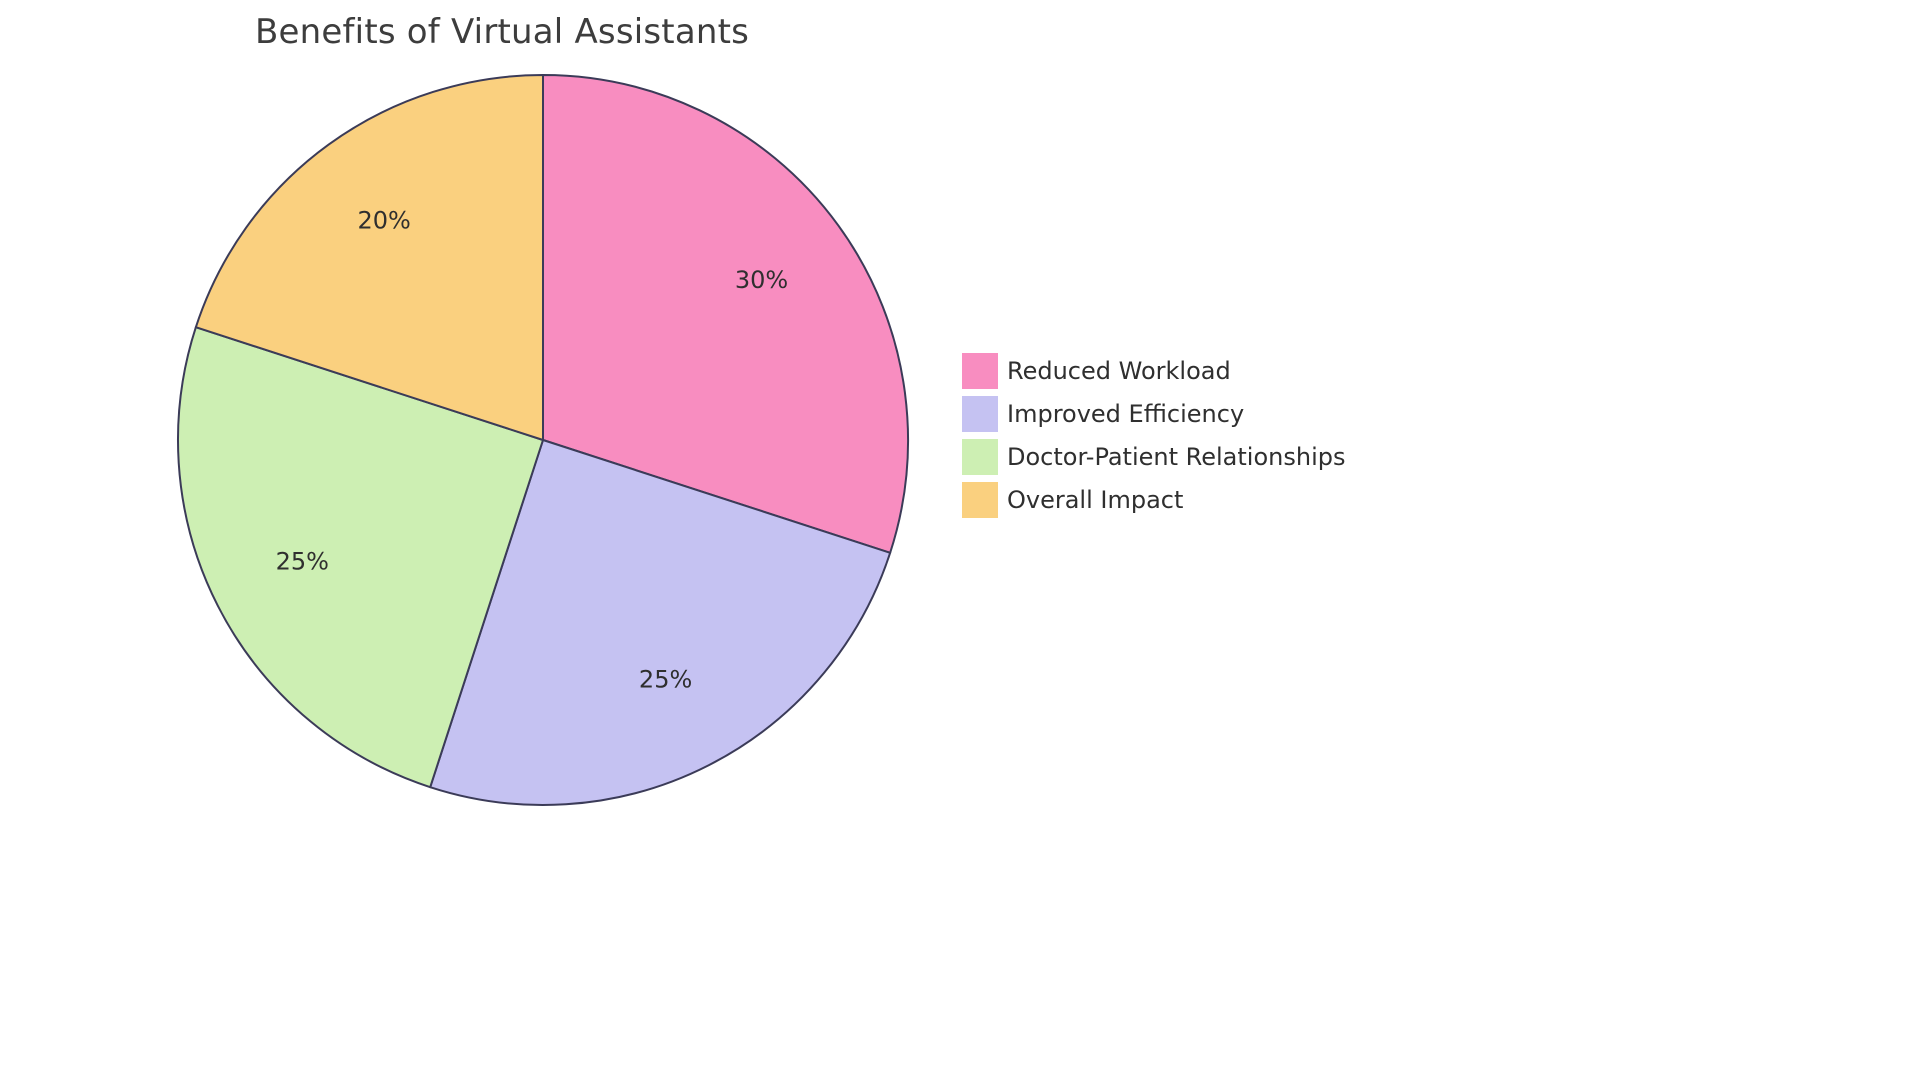 The image size is (1920, 1083). What do you see at coordinates (1095, 500) in the screenshot?
I see `legend-label: Overall Impact` at bounding box center [1095, 500].